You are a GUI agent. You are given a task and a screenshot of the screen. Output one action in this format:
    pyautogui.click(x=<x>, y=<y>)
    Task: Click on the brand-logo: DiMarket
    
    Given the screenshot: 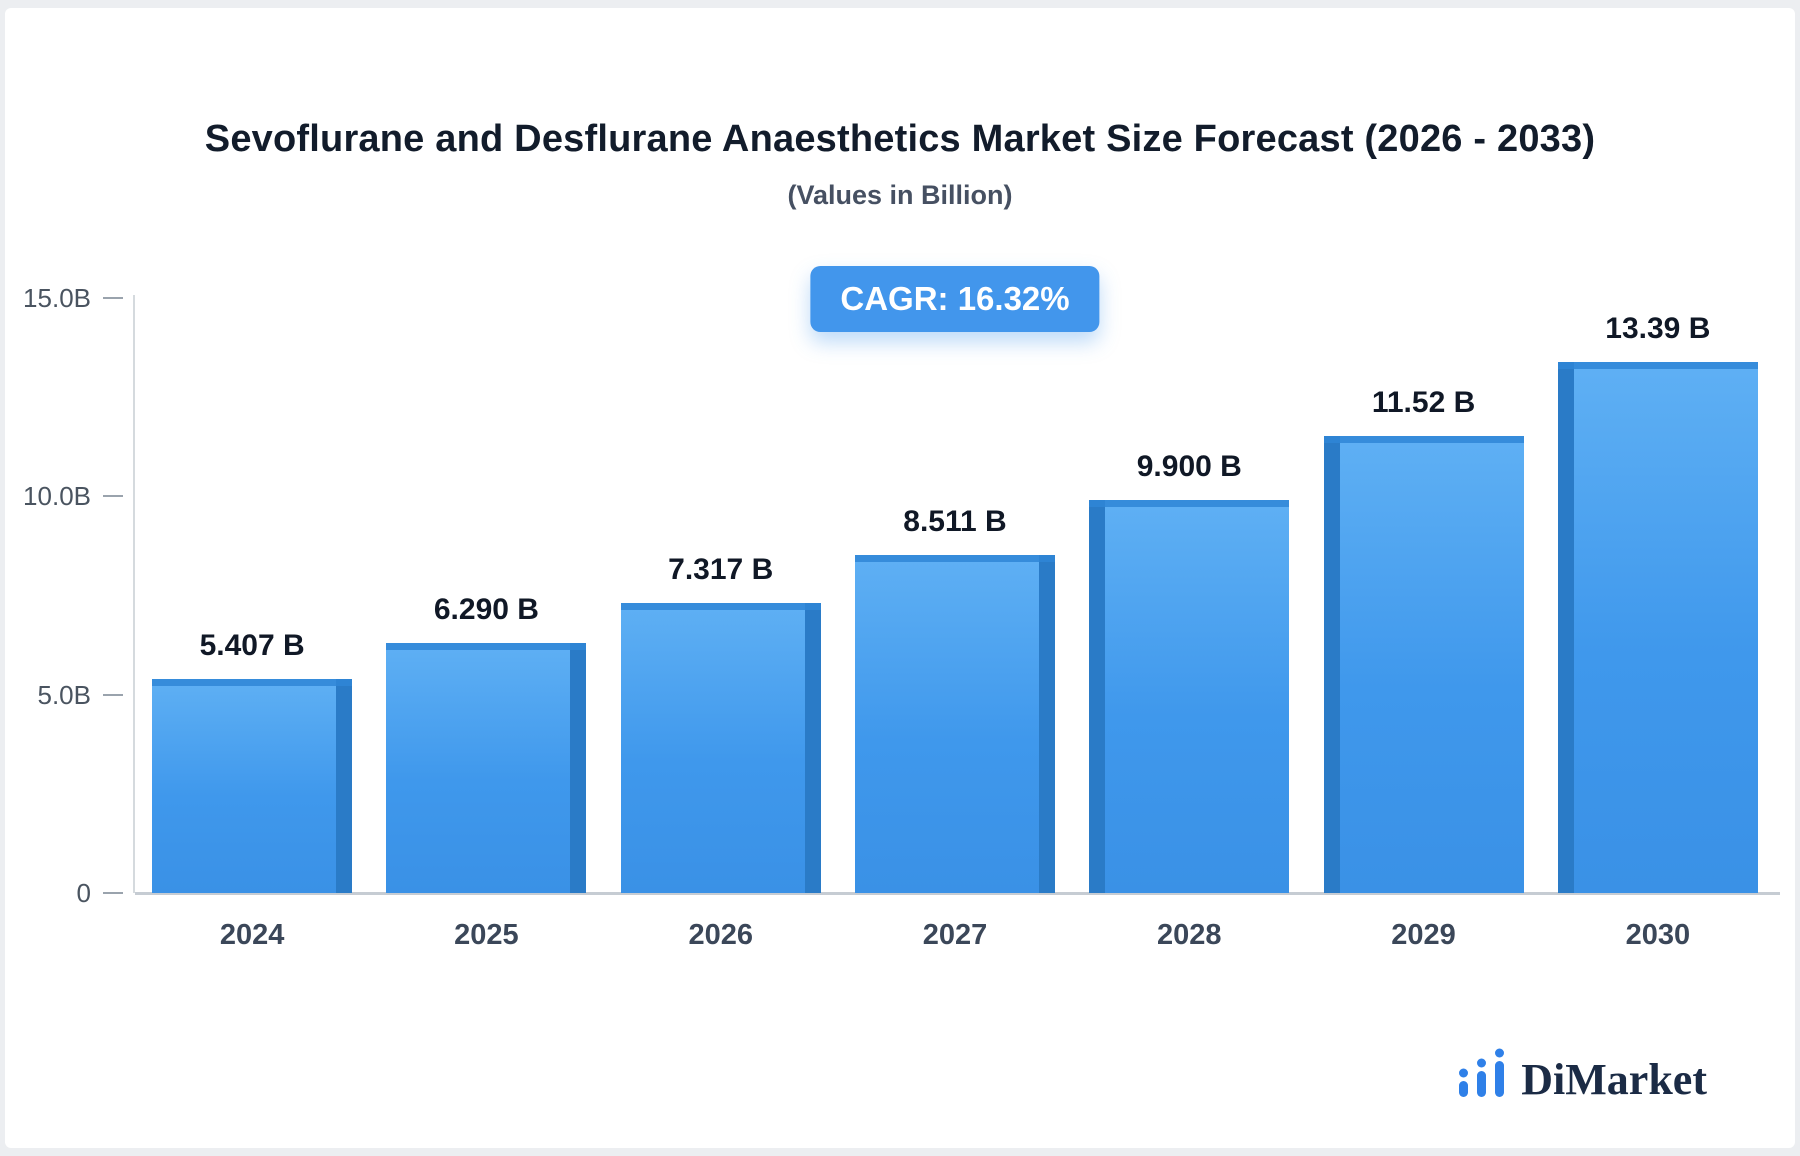 What is the action you would take?
    pyautogui.click(x=1582, y=1071)
    